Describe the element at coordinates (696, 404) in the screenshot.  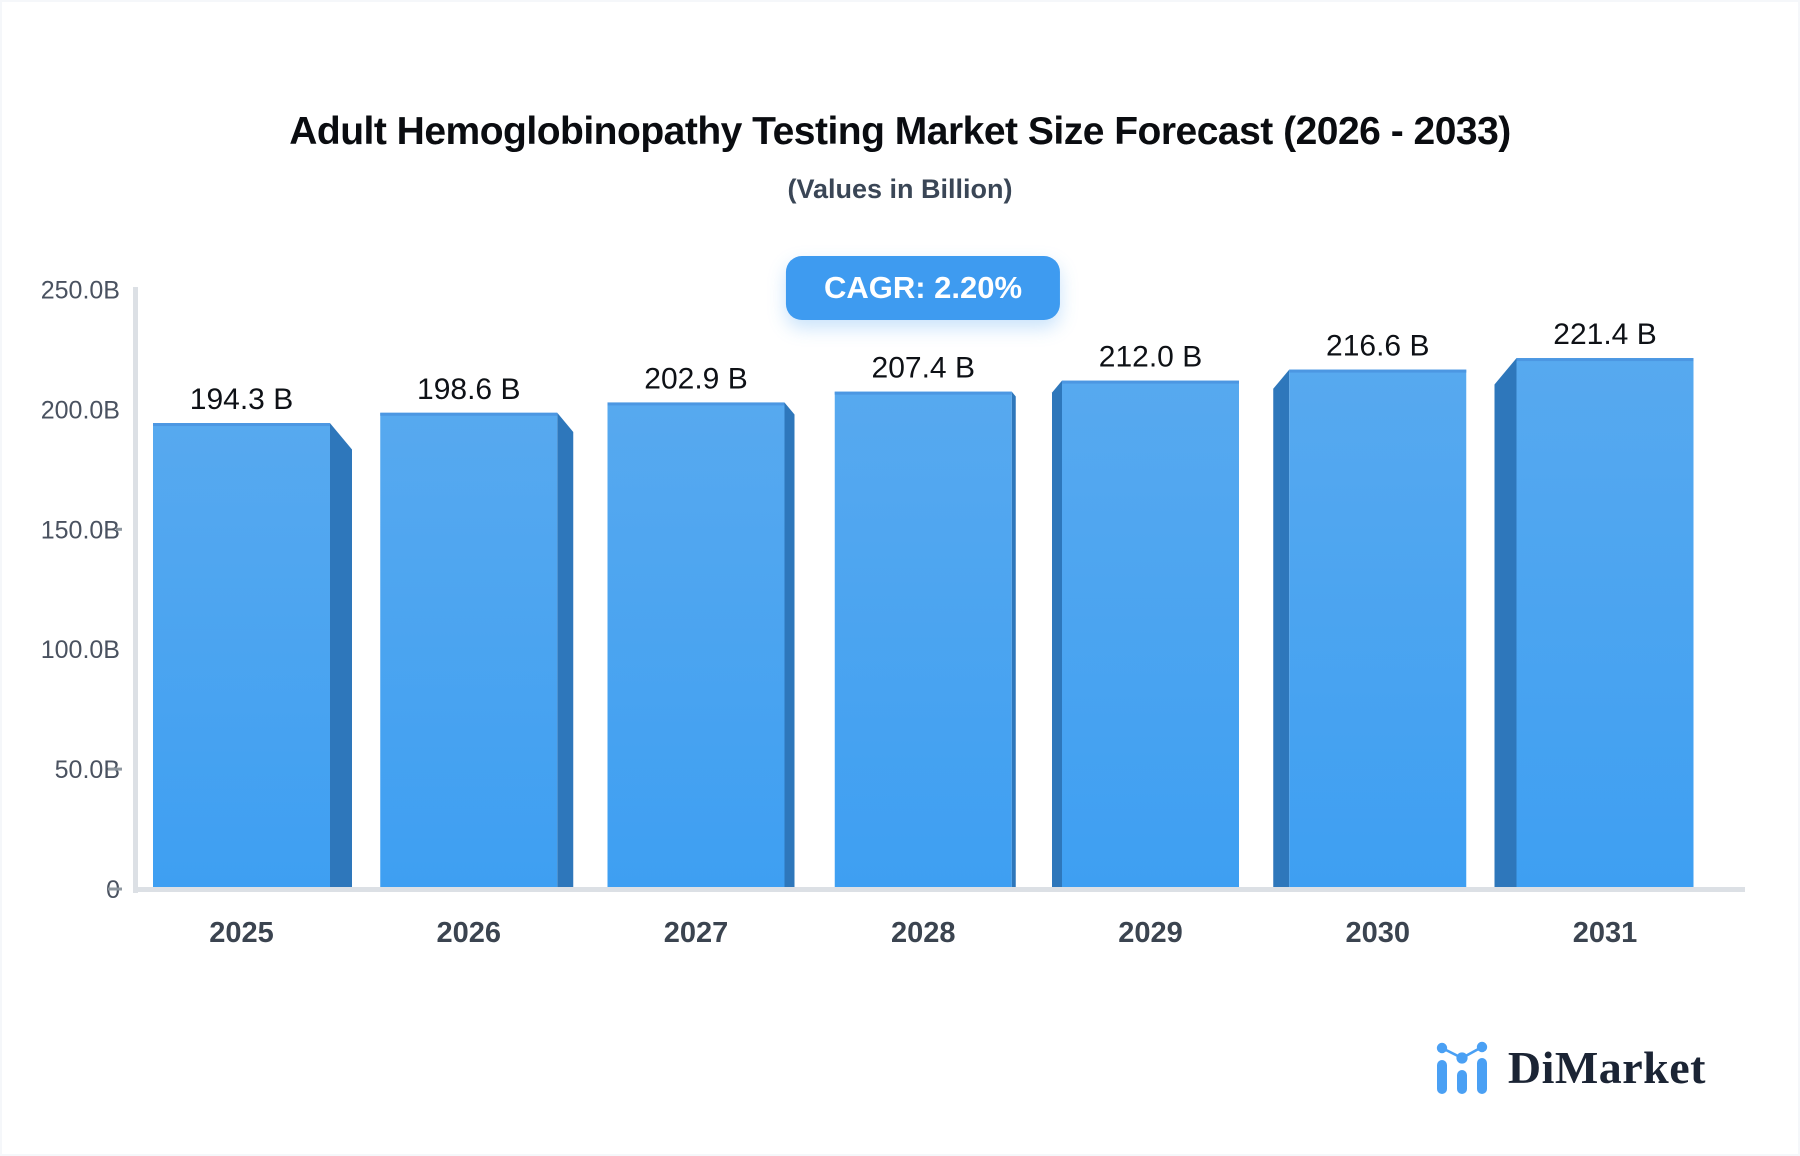
I see `bar-top-edge-2027` at that location.